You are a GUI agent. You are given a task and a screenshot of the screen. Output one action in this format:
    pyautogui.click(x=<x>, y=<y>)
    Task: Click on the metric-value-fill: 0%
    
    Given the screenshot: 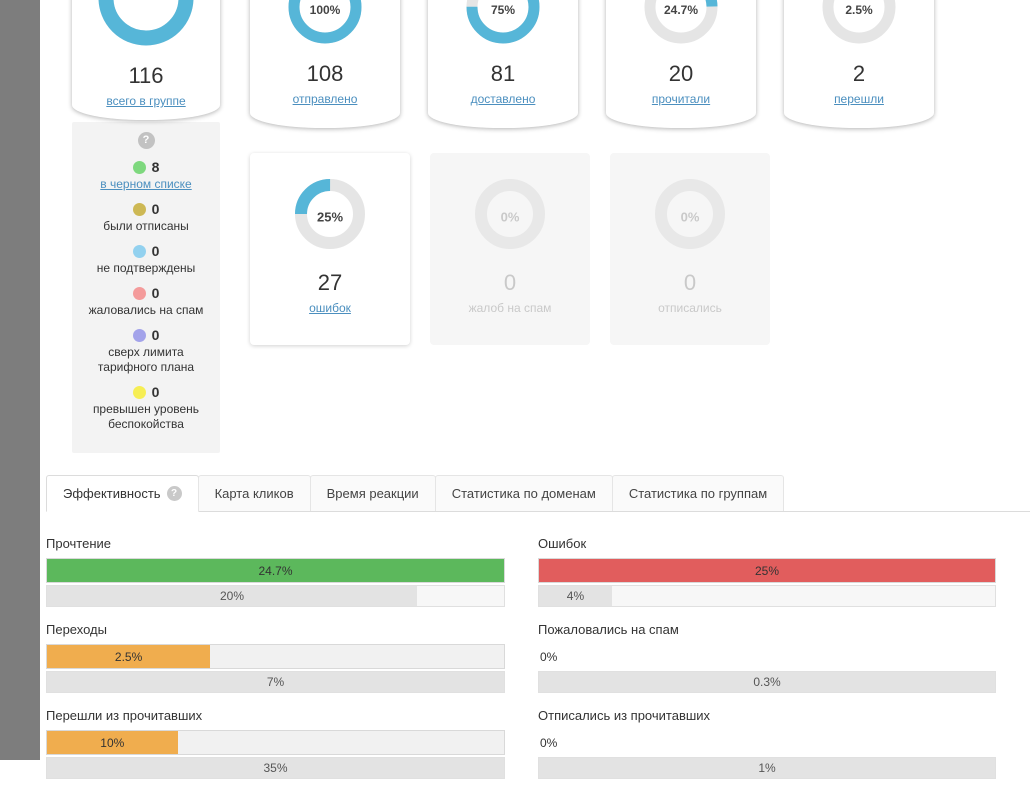 What is the action you would take?
    pyautogui.click(x=549, y=742)
    